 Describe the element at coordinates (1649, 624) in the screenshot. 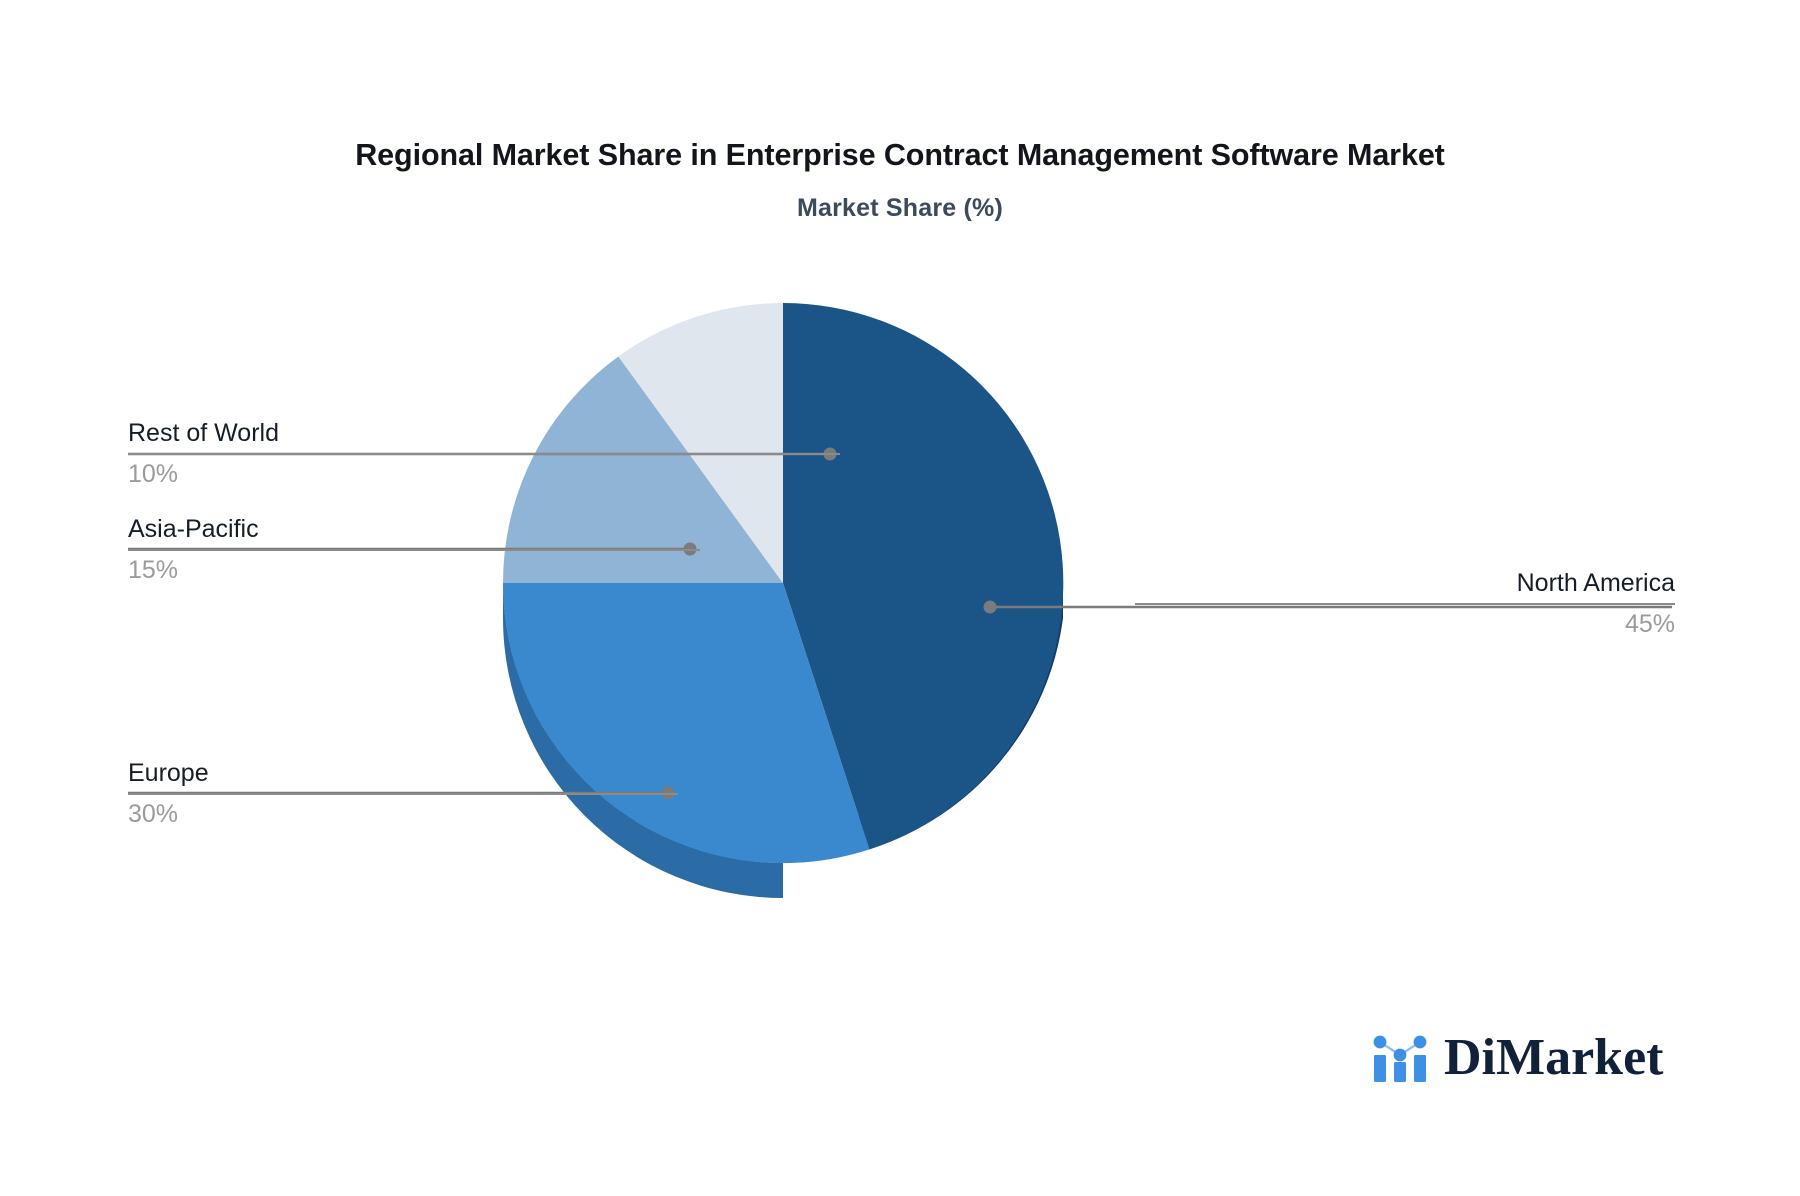

I see `callout-value: 45%` at that location.